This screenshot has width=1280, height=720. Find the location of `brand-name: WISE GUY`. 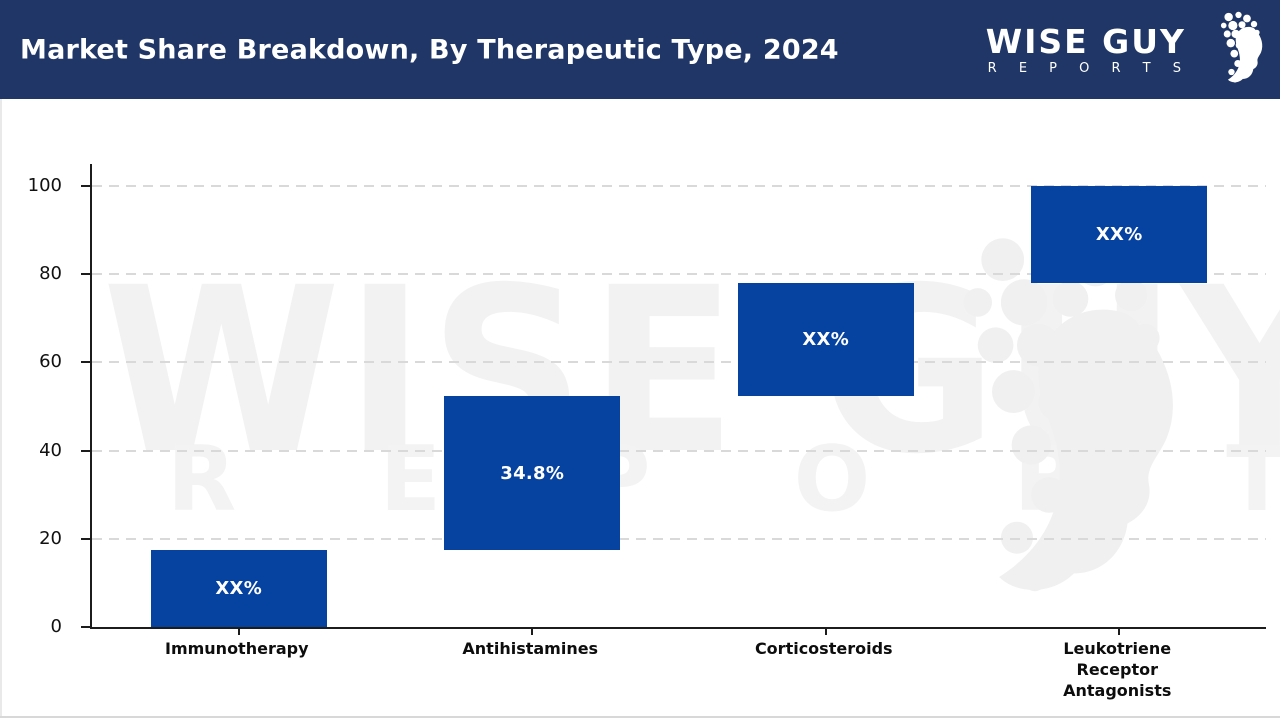

brand-name: WISE GUY is located at coordinates (1085, 41).